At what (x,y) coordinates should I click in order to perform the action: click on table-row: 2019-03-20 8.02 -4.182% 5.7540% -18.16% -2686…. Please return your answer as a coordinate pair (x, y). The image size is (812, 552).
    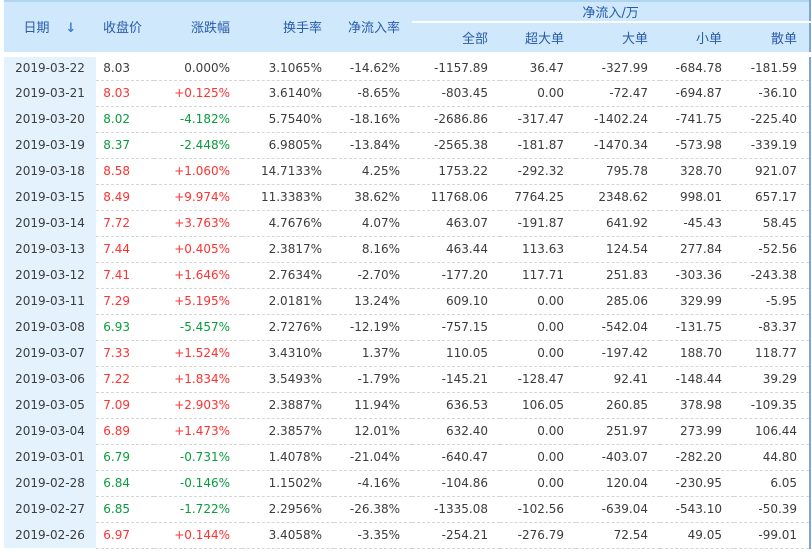
    Looking at the image, I should click on (407, 119).